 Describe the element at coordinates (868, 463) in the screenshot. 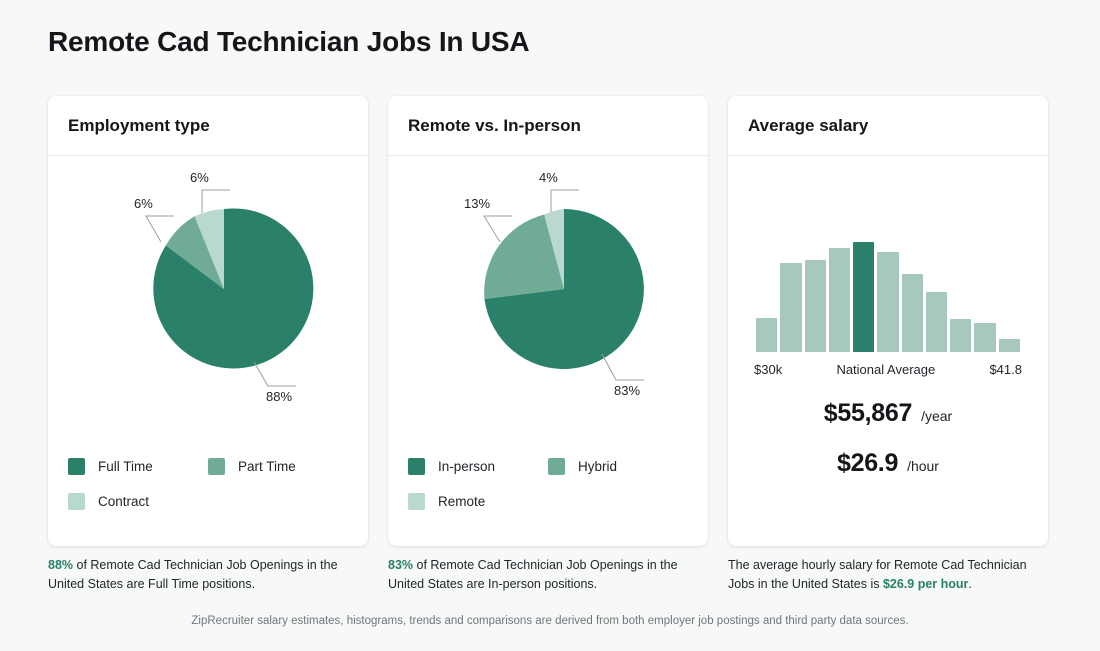

I see `salary-hourly-amount: $26.9` at that location.